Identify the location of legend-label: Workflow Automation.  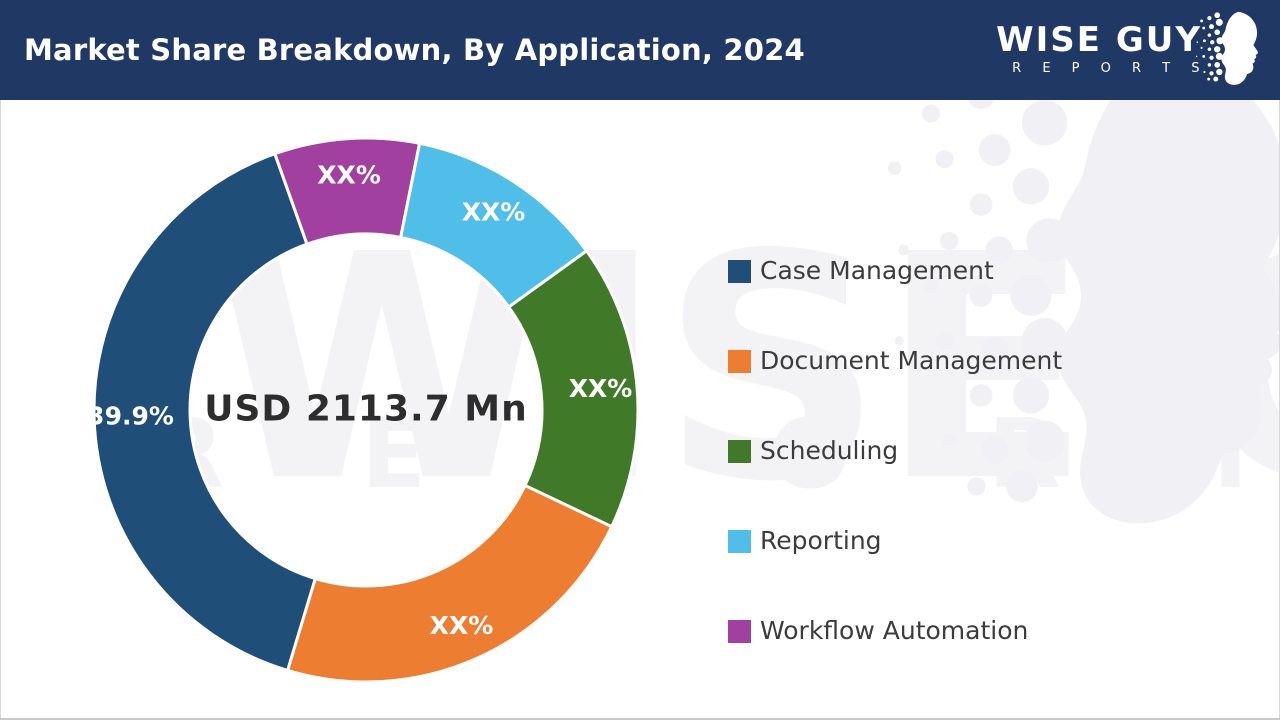
(894, 630).